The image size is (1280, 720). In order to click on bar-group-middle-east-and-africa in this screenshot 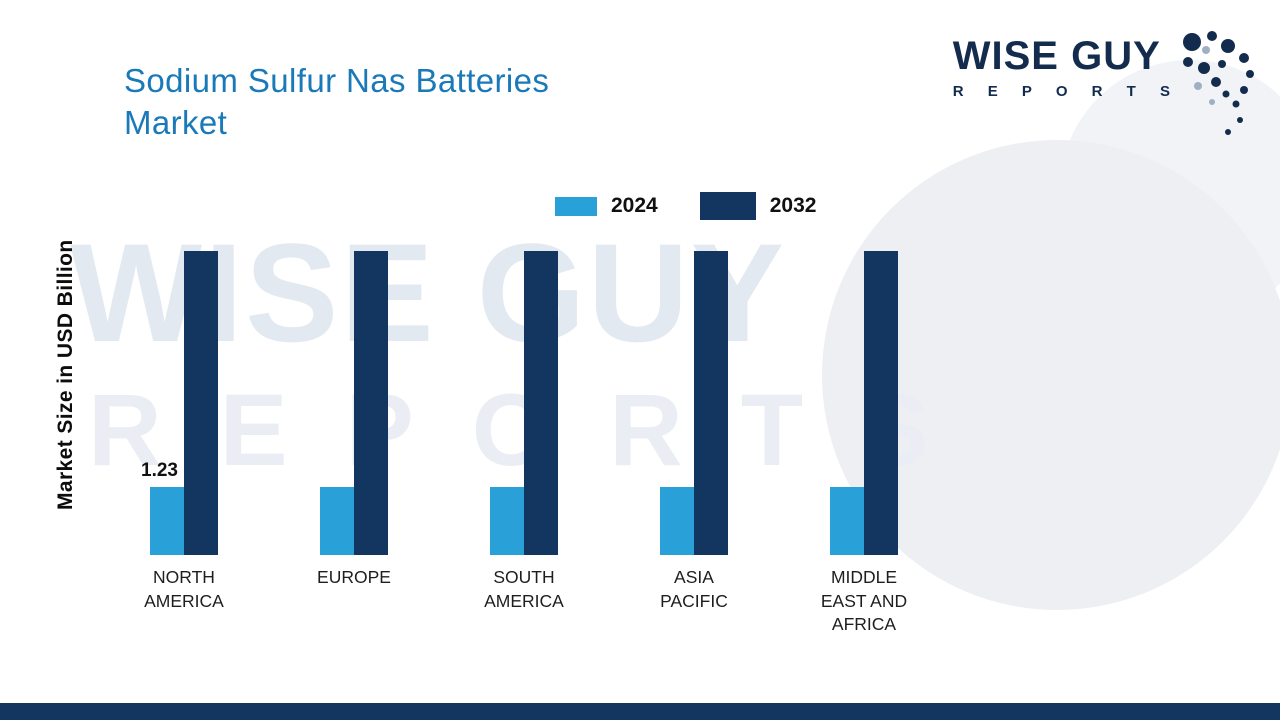, I will do `click(864, 403)`.